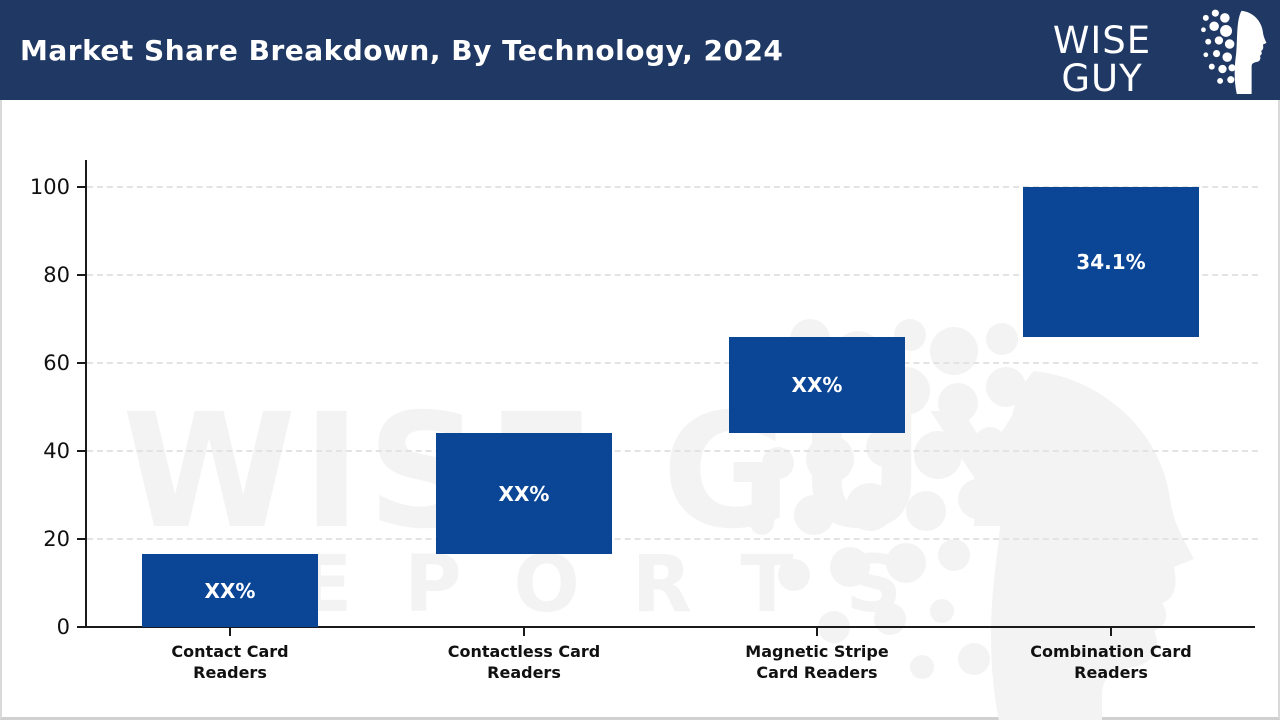 The height and width of the screenshot is (720, 1280). I want to click on logo-text: WISE GUY REPORTS, so click(1102, 69).